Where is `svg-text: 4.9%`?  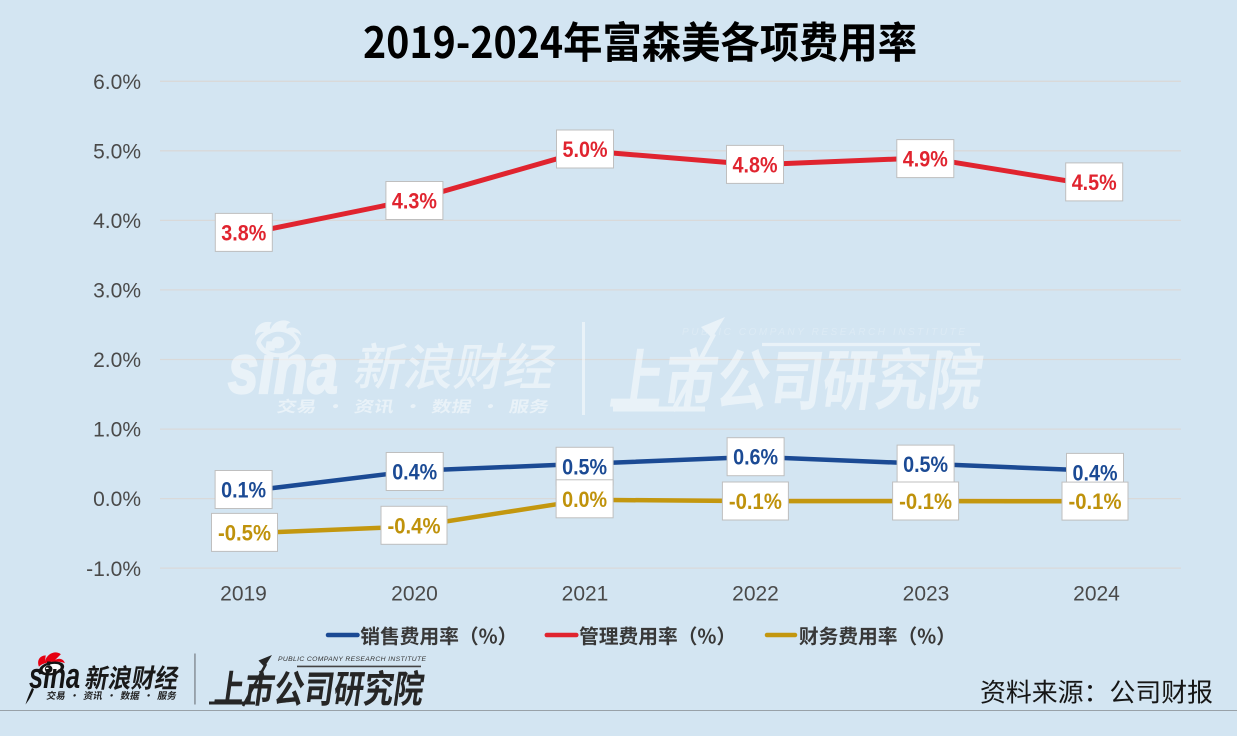 svg-text: 4.9% is located at coordinates (925, 159).